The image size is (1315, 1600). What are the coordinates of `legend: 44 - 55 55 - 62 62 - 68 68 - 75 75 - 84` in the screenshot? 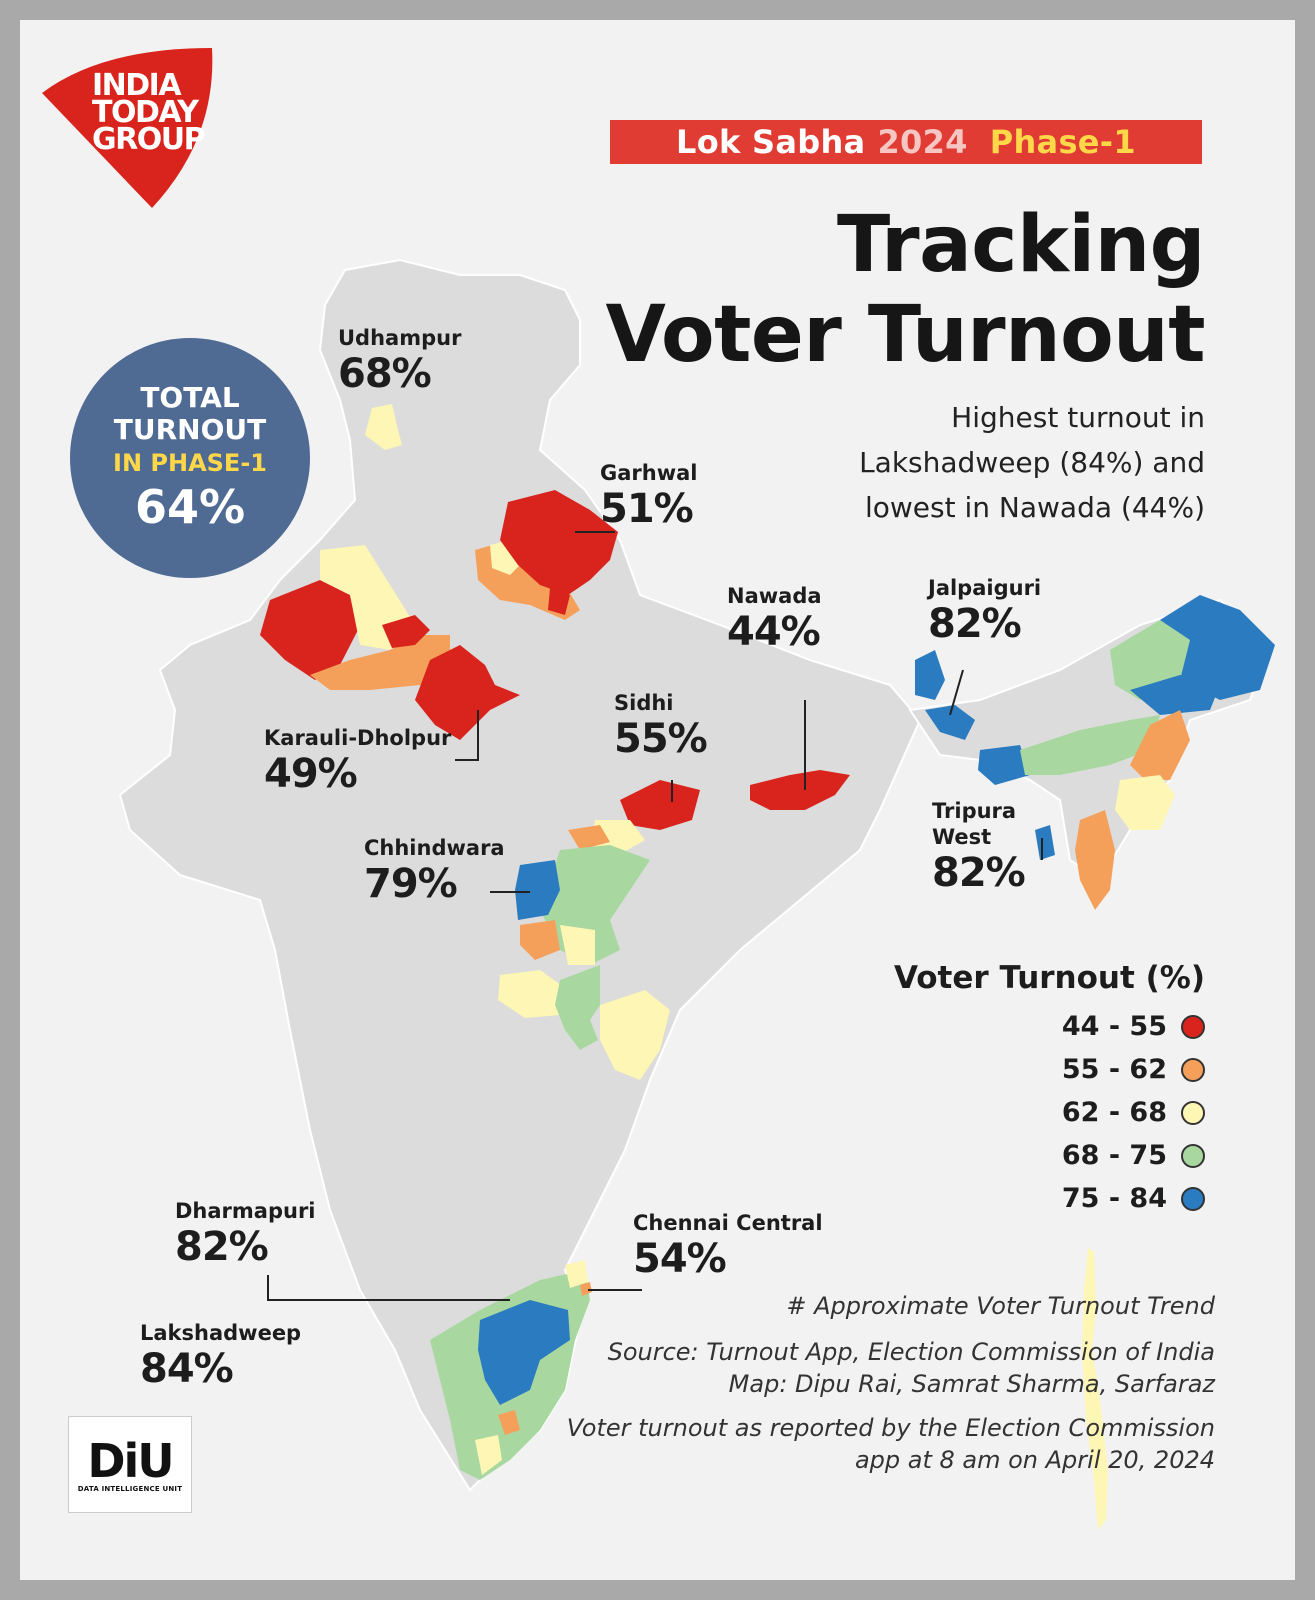 It's located at (1133, 1112).